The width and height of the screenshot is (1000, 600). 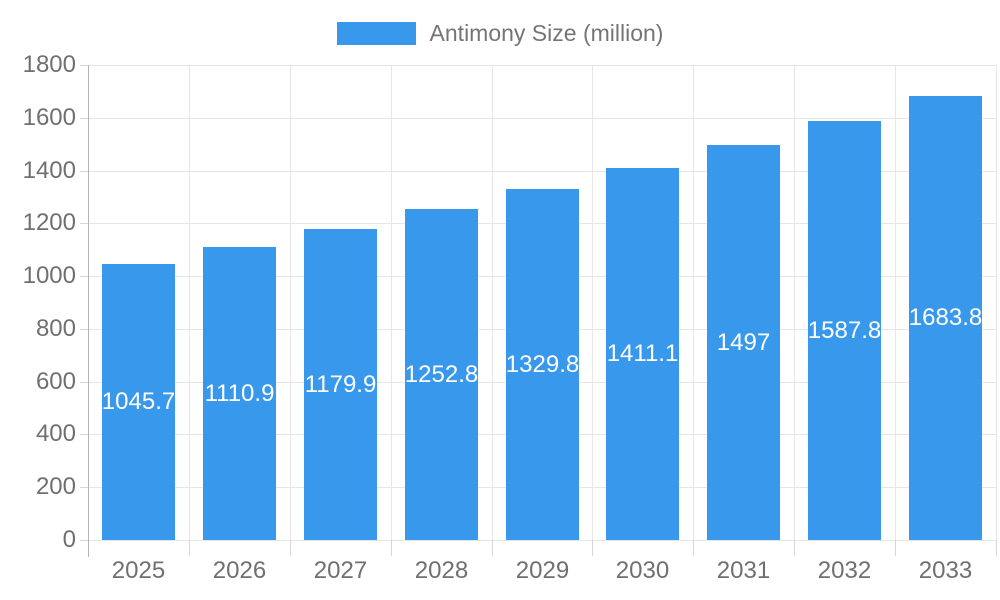 What do you see at coordinates (743, 570) in the screenshot?
I see `x-axis-label: 2031` at bounding box center [743, 570].